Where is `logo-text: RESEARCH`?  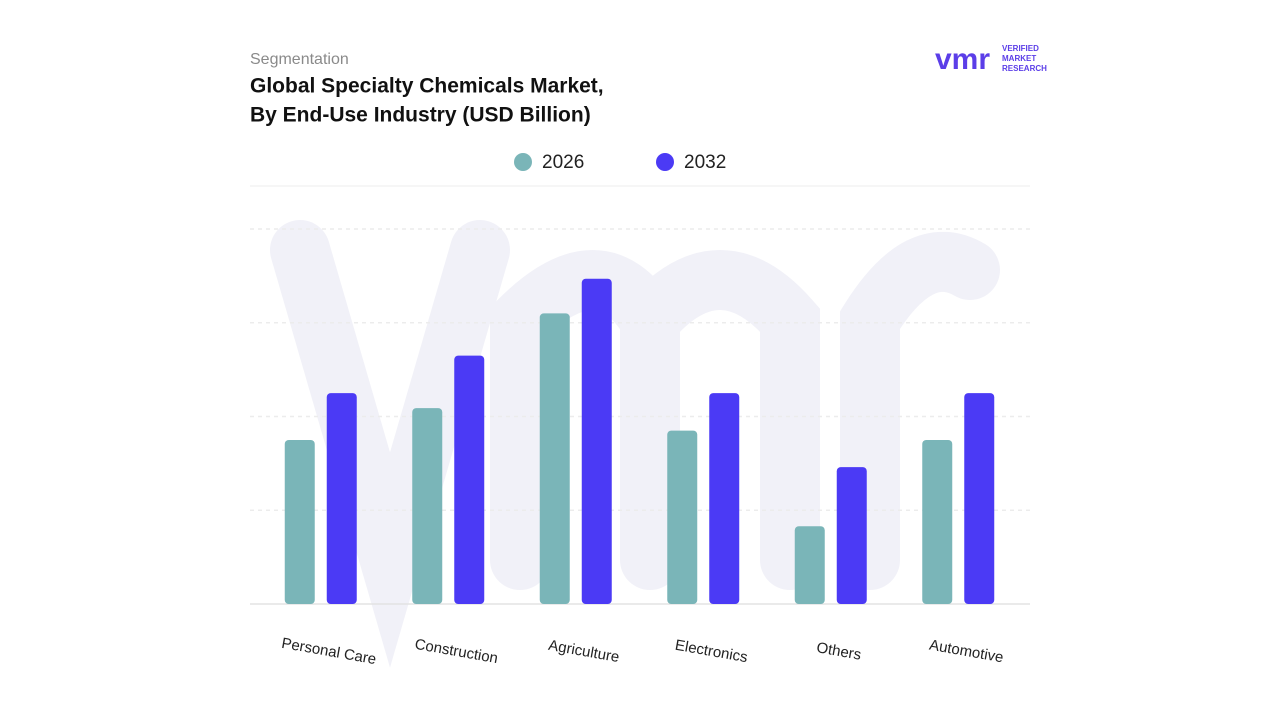
logo-text: RESEARCH is located at coordinates (1024, 68).